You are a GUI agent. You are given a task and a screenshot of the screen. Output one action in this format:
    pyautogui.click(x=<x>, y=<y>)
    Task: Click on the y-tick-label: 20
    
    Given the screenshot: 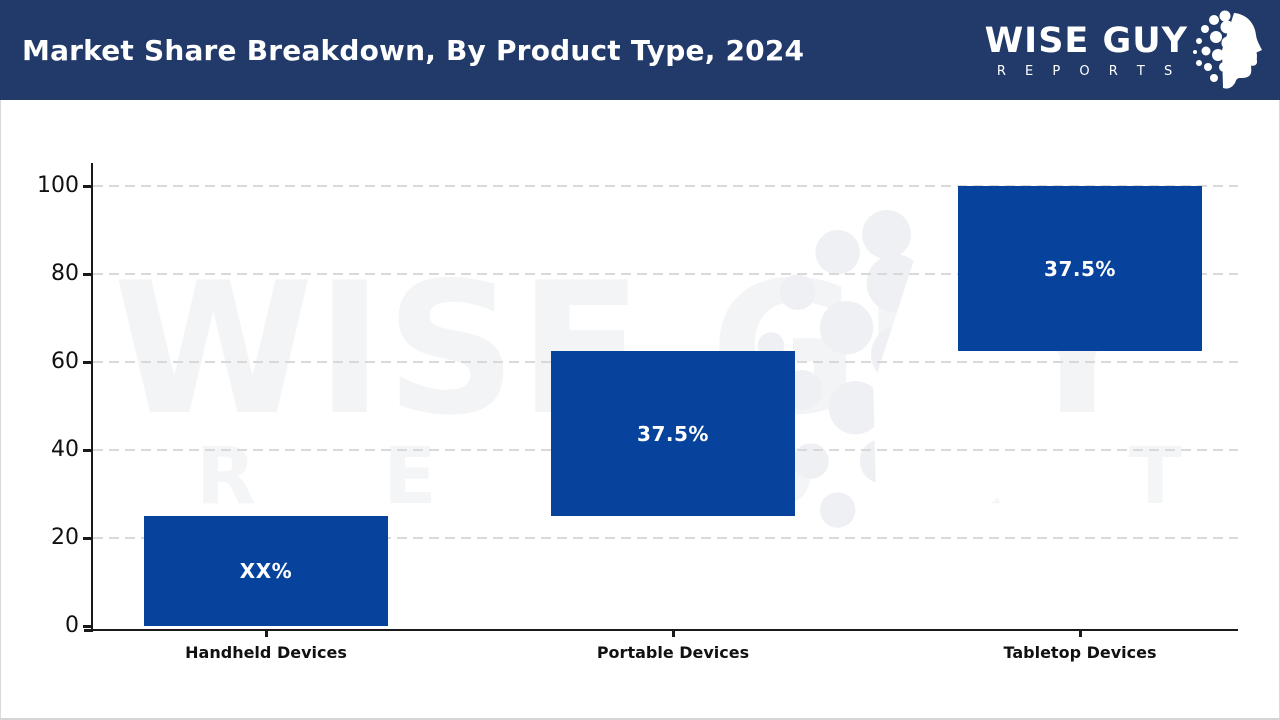 What is the action you would take?
    pyautogui.click(x=65, y=537)
    